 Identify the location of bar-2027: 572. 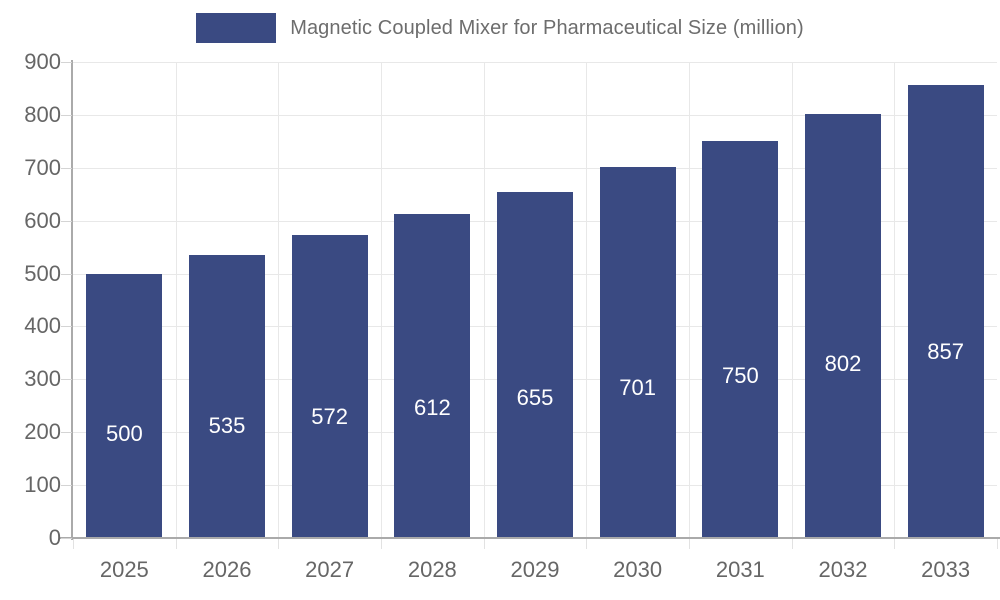
(329, 386).